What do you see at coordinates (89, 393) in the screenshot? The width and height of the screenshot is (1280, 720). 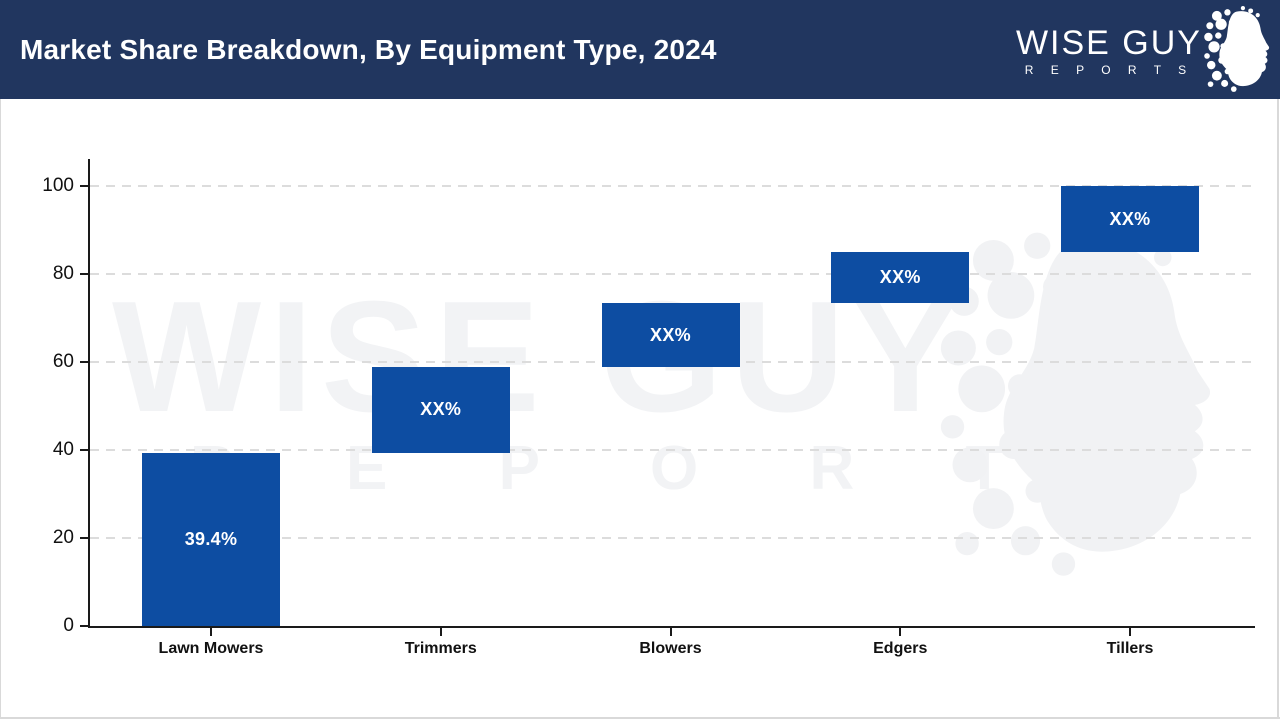 I see `y-axis-line` at bounding box center [89, 393].